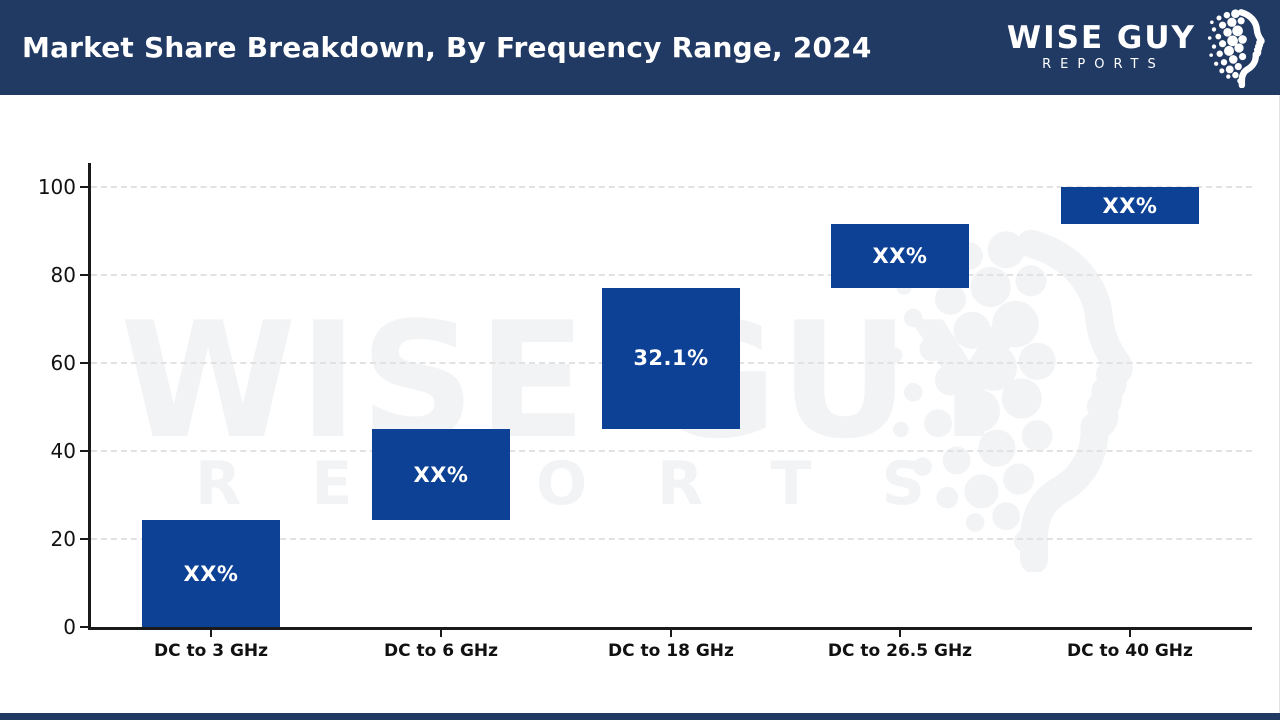 This screenshot has height=720, width=1280. Describe the element at coordinates (63, 539) in the screenshot. I see `y-tick-label: 20` at that location.